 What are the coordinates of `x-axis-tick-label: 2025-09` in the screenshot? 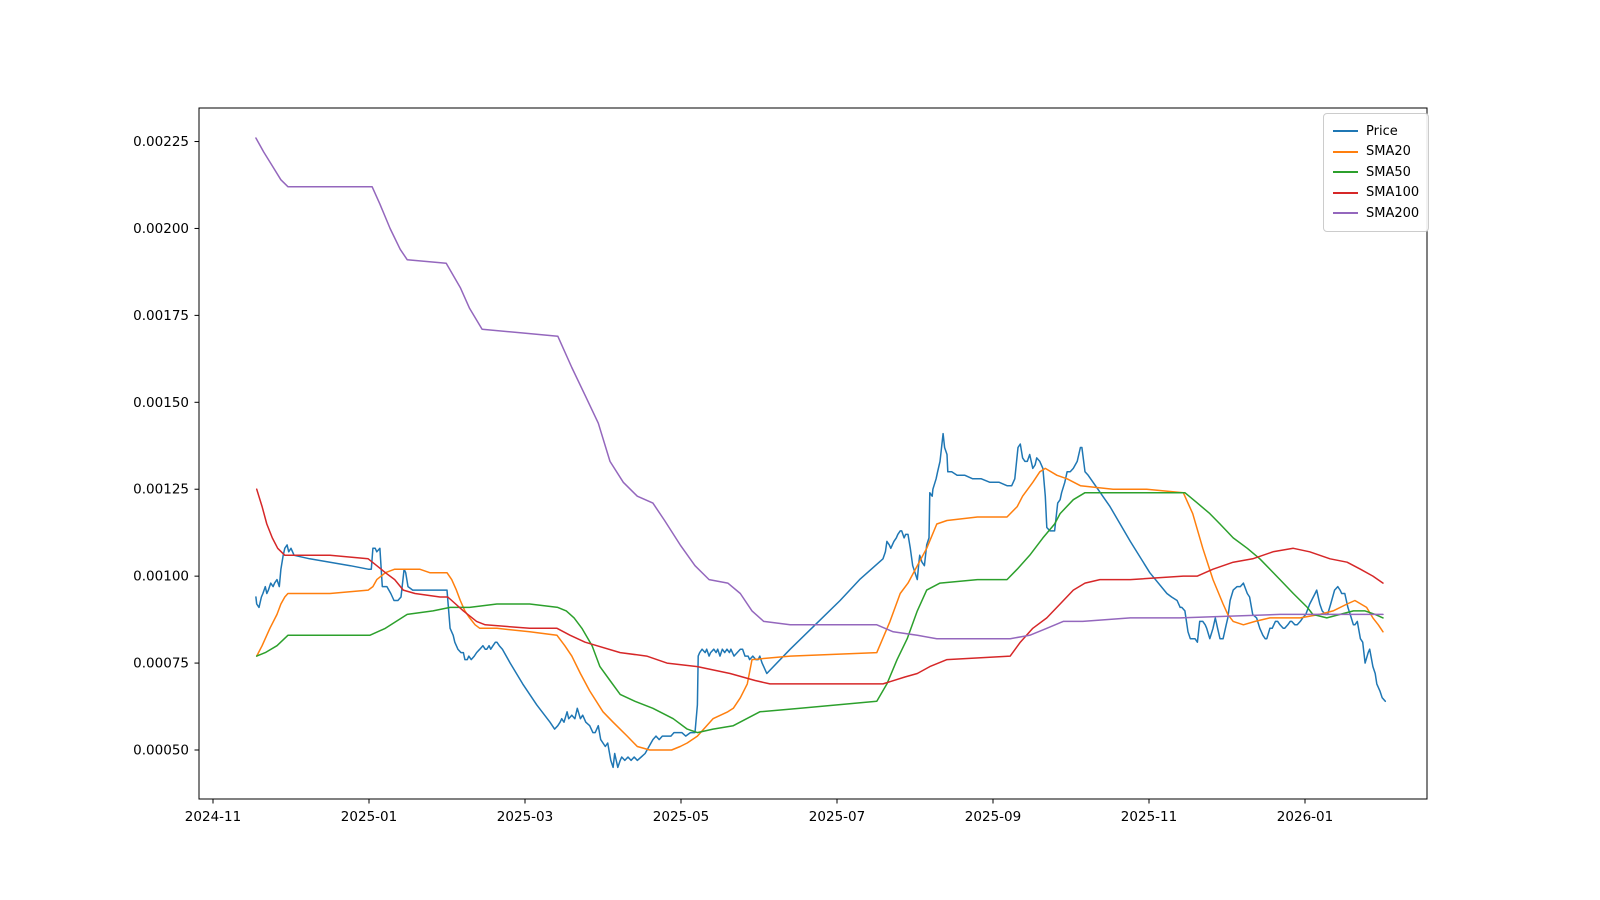 It's located at (993, 817).